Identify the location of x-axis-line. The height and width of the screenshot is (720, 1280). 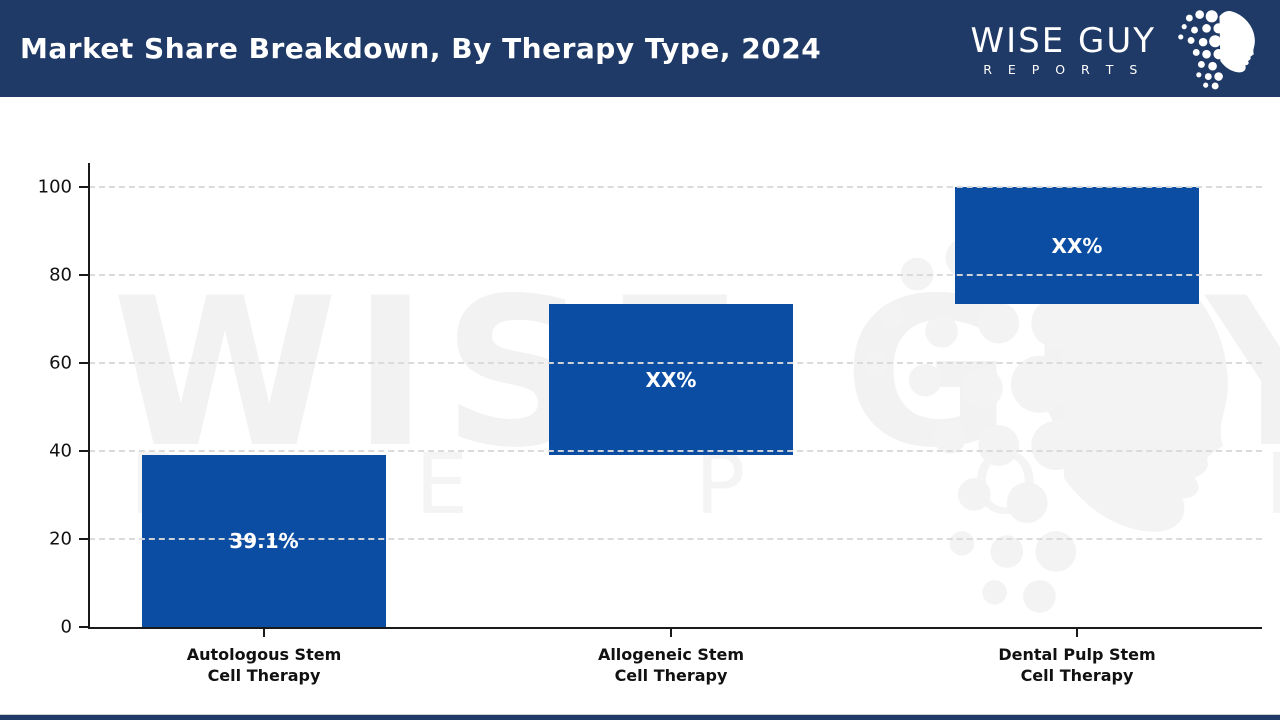
(675, 628).